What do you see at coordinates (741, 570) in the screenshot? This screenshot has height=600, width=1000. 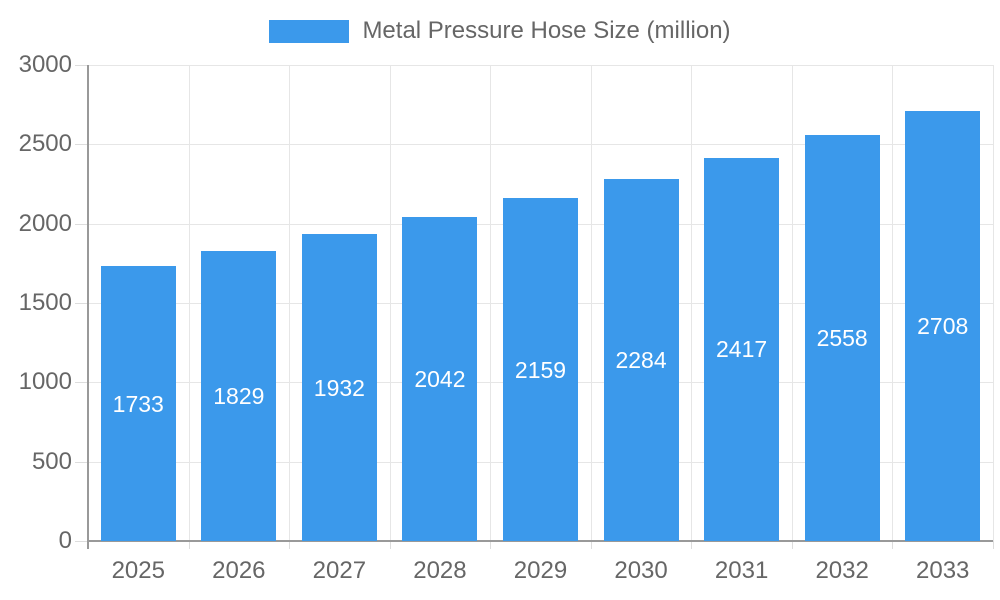 I see `x-axis-label: 2031` at bounding box center [741, 570].